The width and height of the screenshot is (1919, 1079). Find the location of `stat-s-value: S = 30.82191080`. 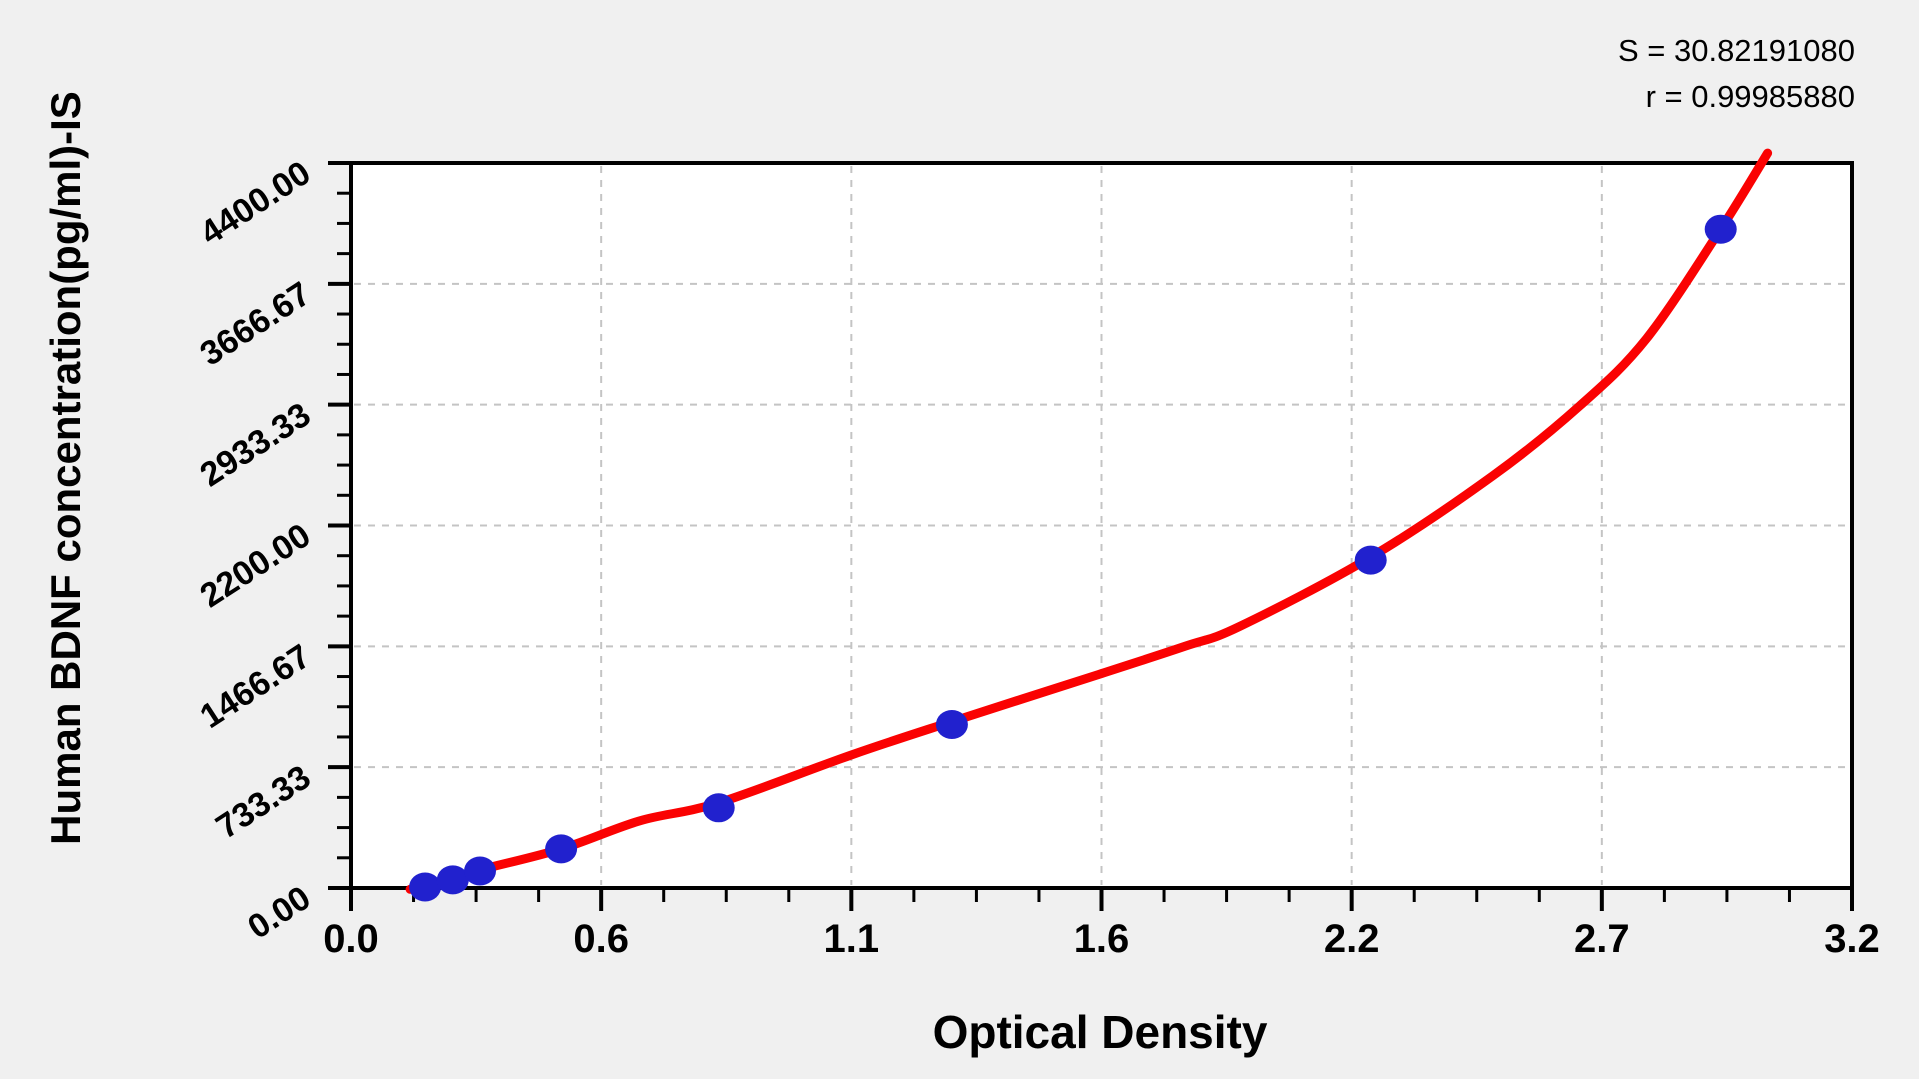

stat-s-value: S = 30.82191080 is located at coordinates (1736, 50).